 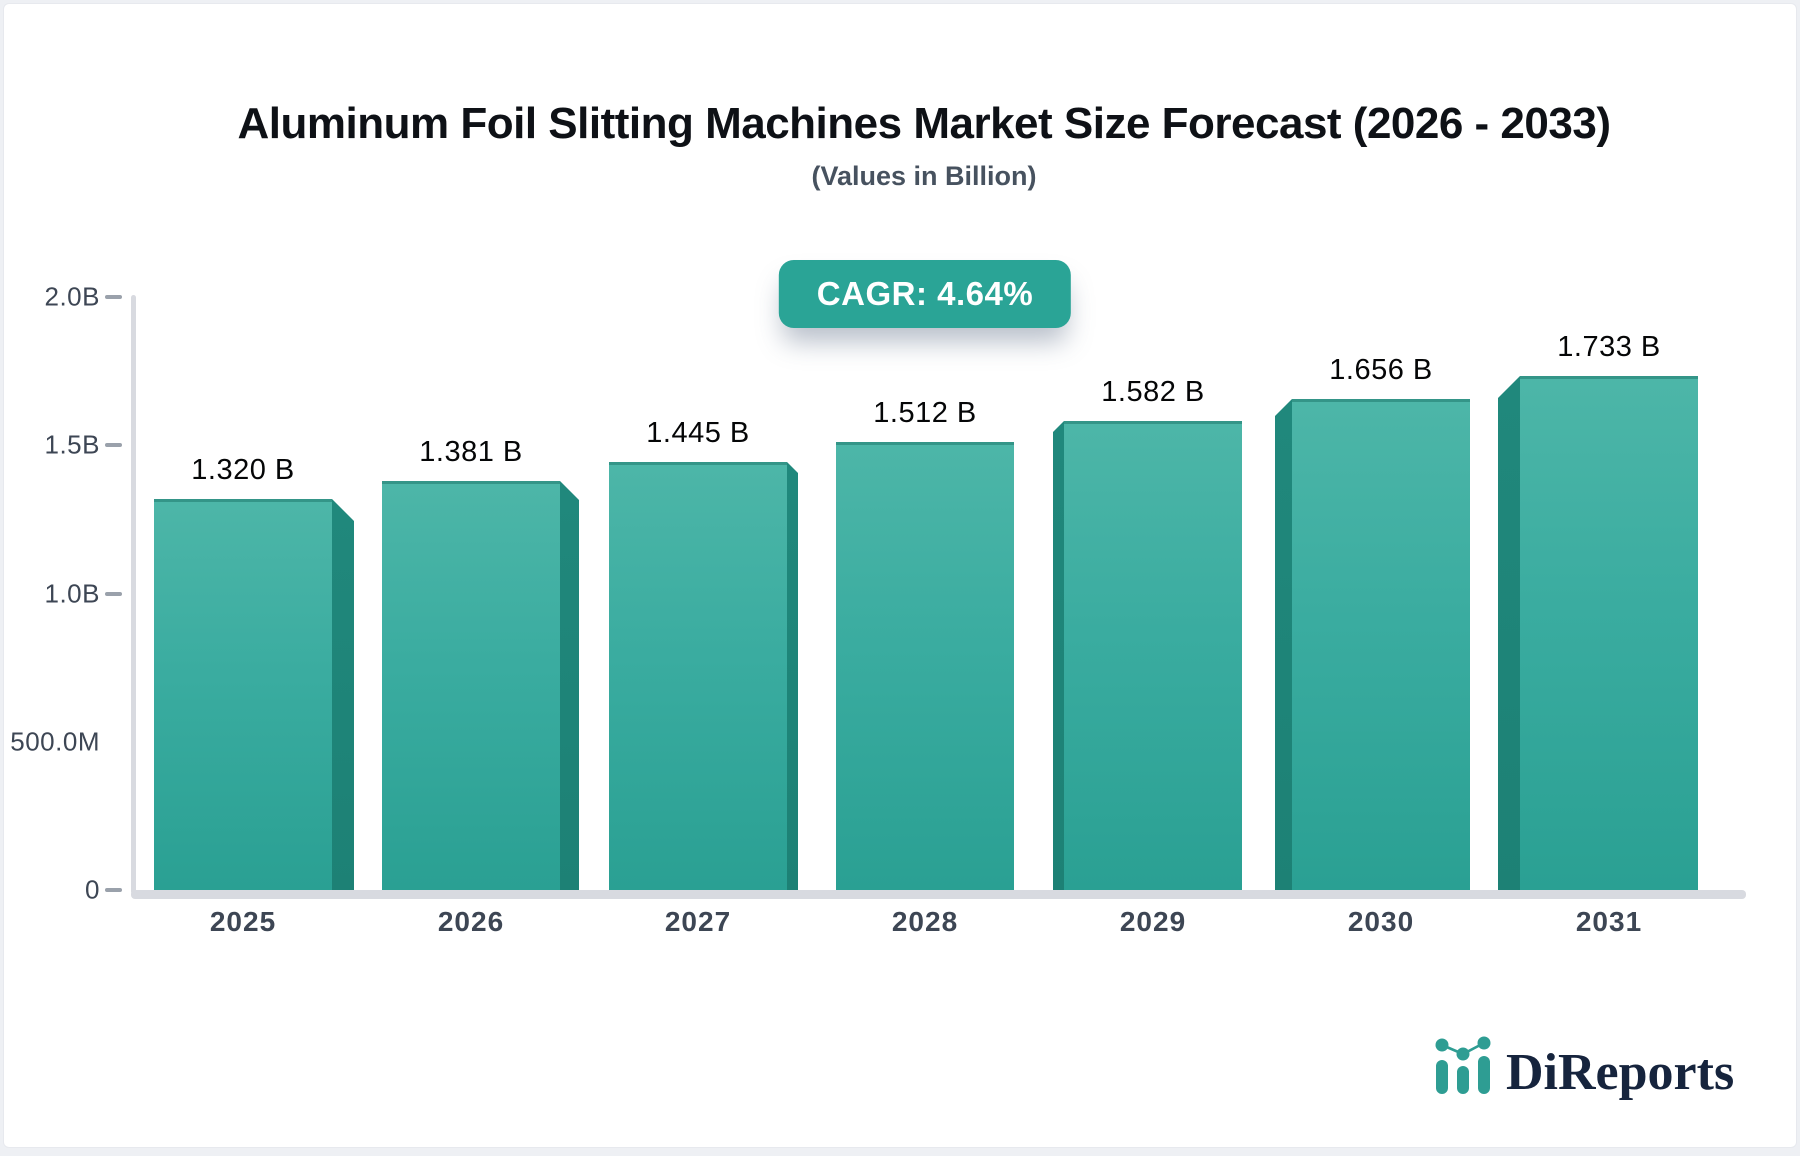 I want to click on x-axis-label-2028: 2028, so click(x=925, y=921).